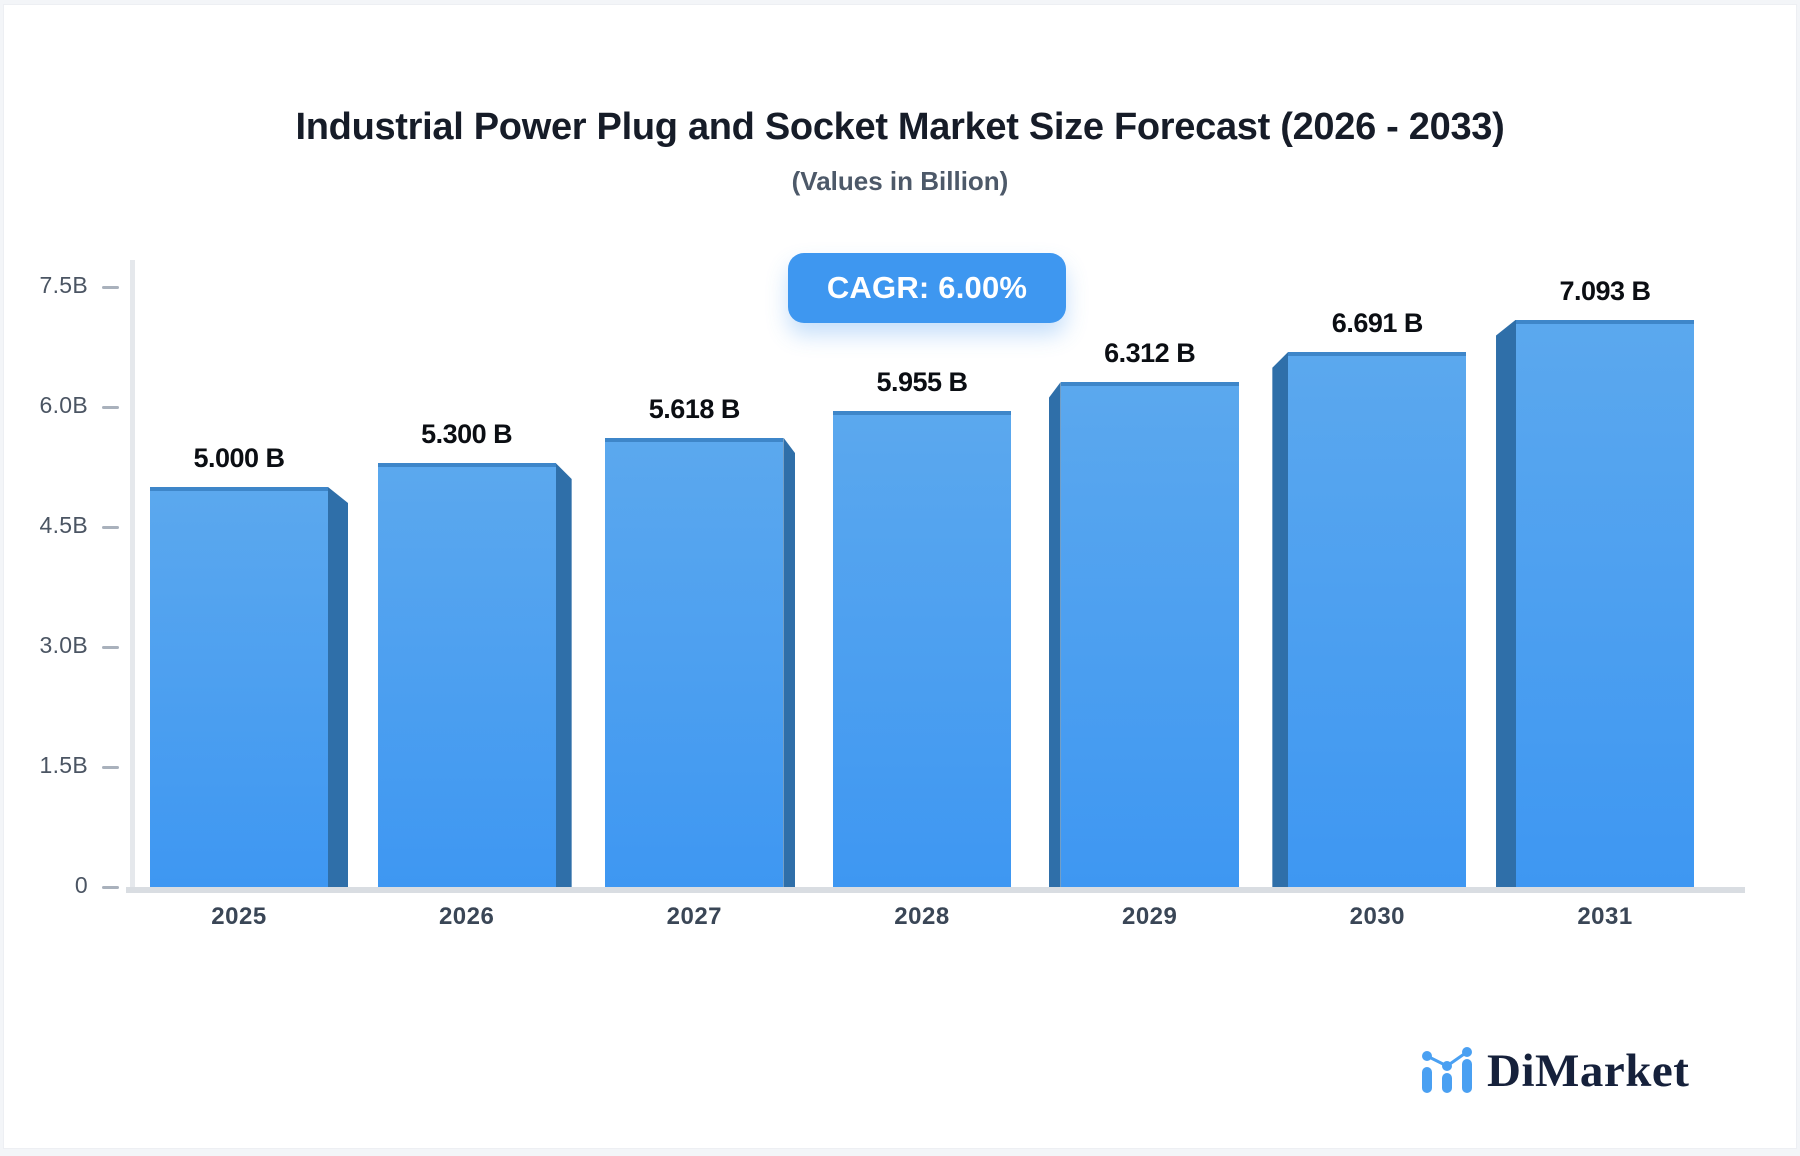  What do you see at coordinates (239, 916) in the screenshot?
I see `x-label-2025: 2025` at bounding box center [239, 916].